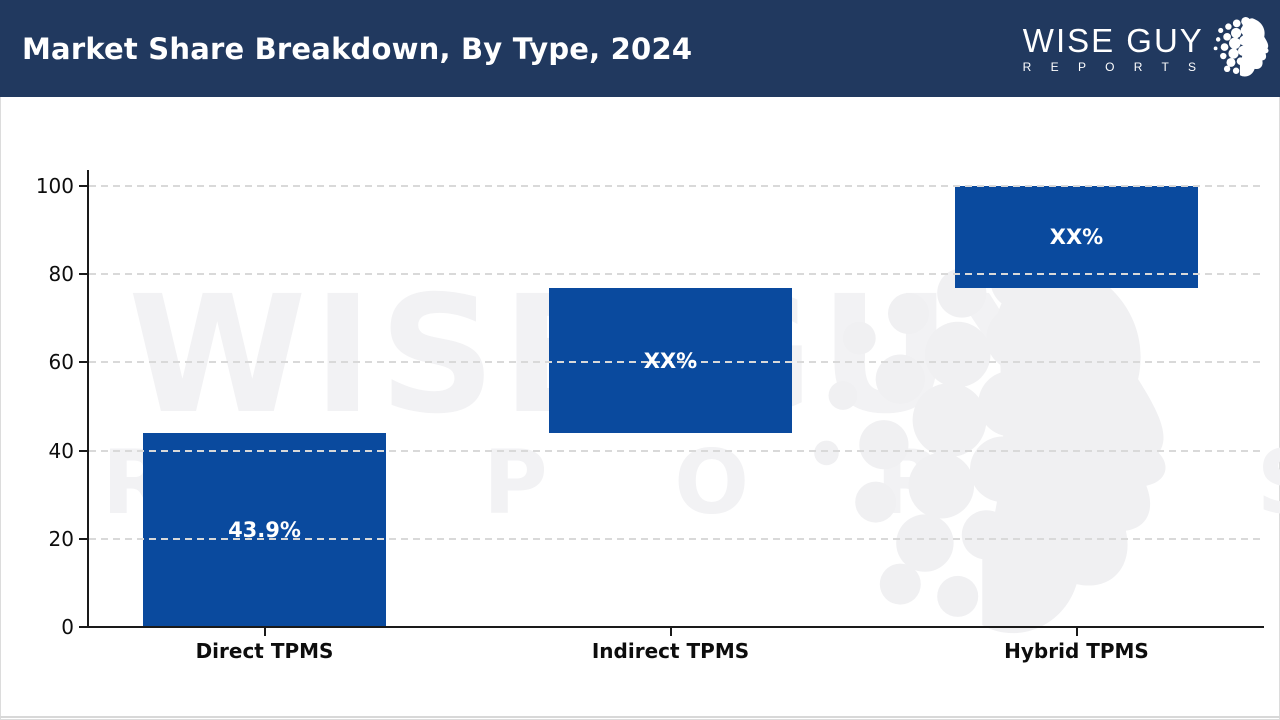  Describe the element at coordinates (61, 450) in the screenshot. I see `y-tick-label: 40` at that location.